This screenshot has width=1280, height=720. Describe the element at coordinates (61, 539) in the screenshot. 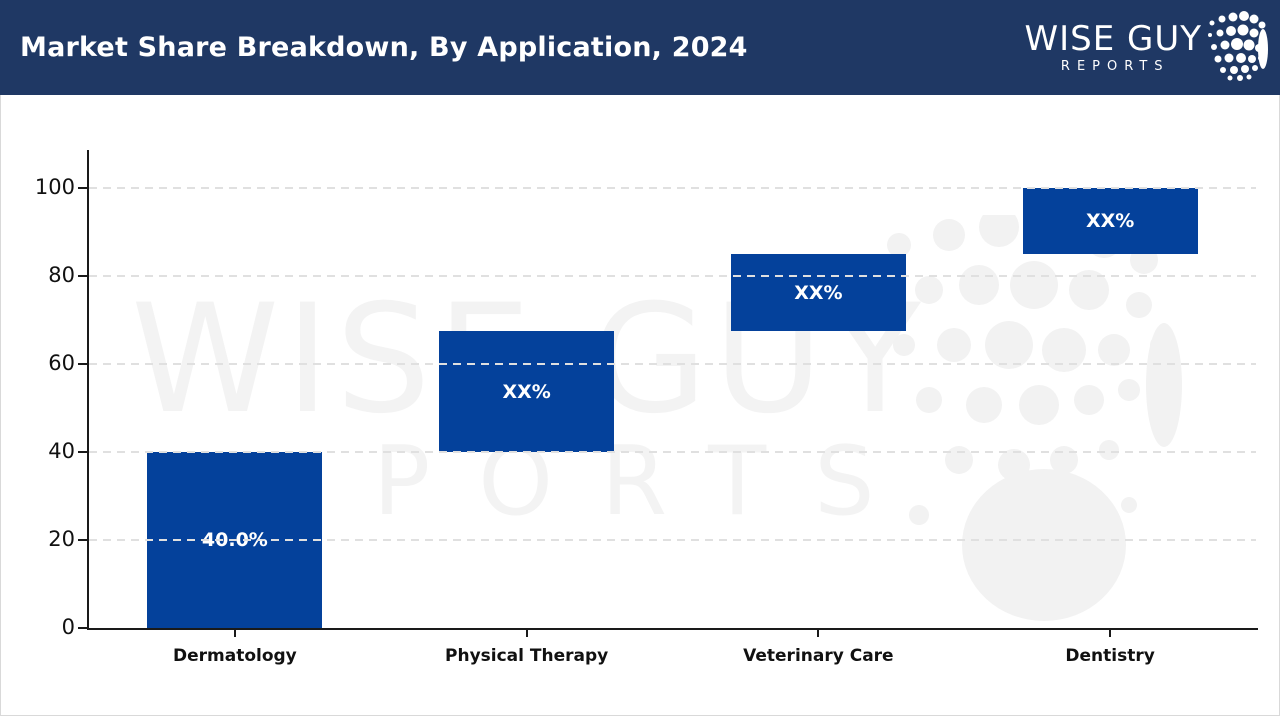

I see `y-tick-label-20: 20` at that location.